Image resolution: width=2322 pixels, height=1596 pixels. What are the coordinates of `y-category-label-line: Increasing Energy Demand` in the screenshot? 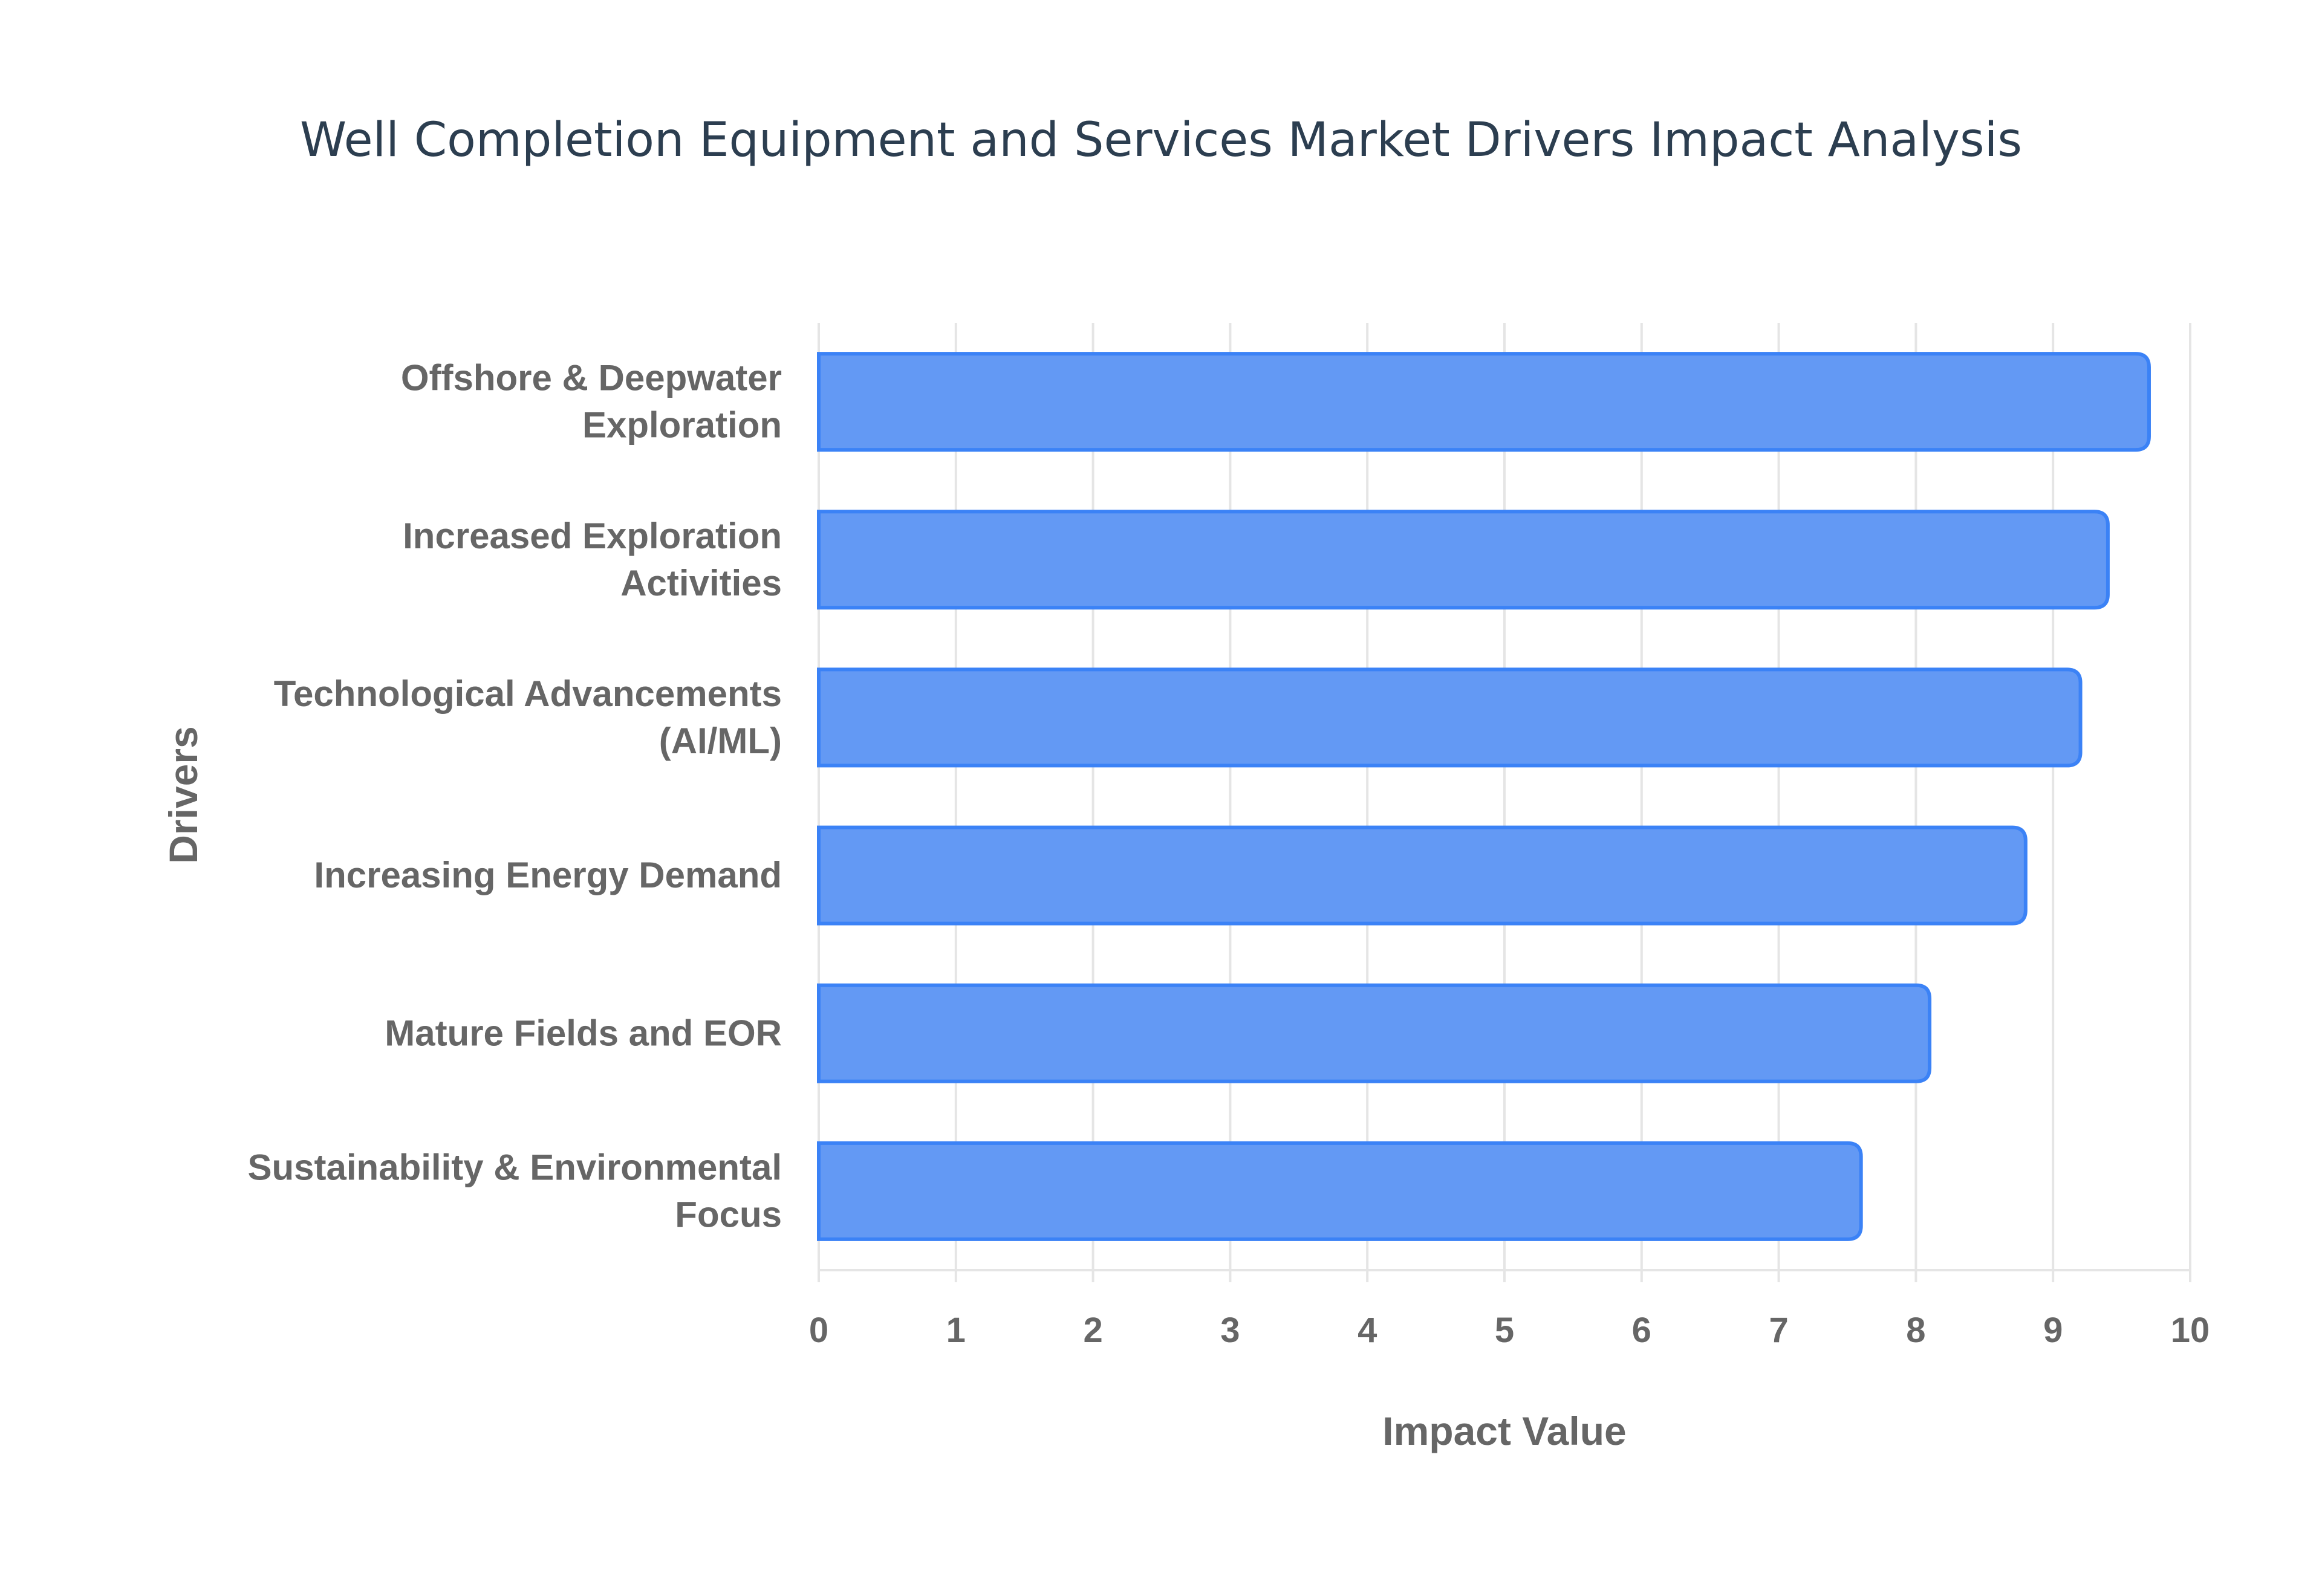 It's located at (548, 875).